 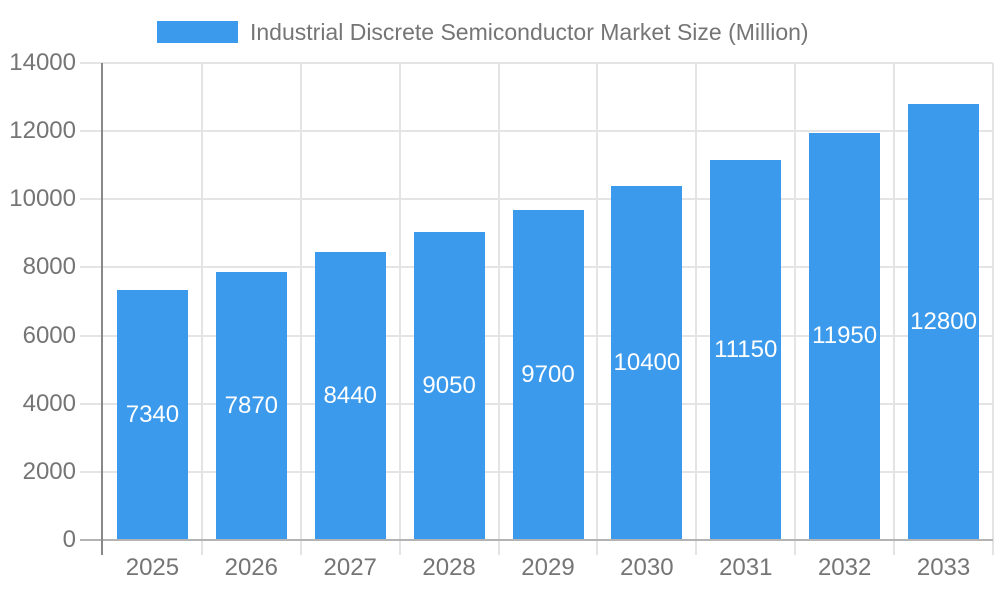 What do you see at coordinates (350, 567) in the screenshot?
I see `x-axis-tick-label: 2027` at bounding box center [350, 567].